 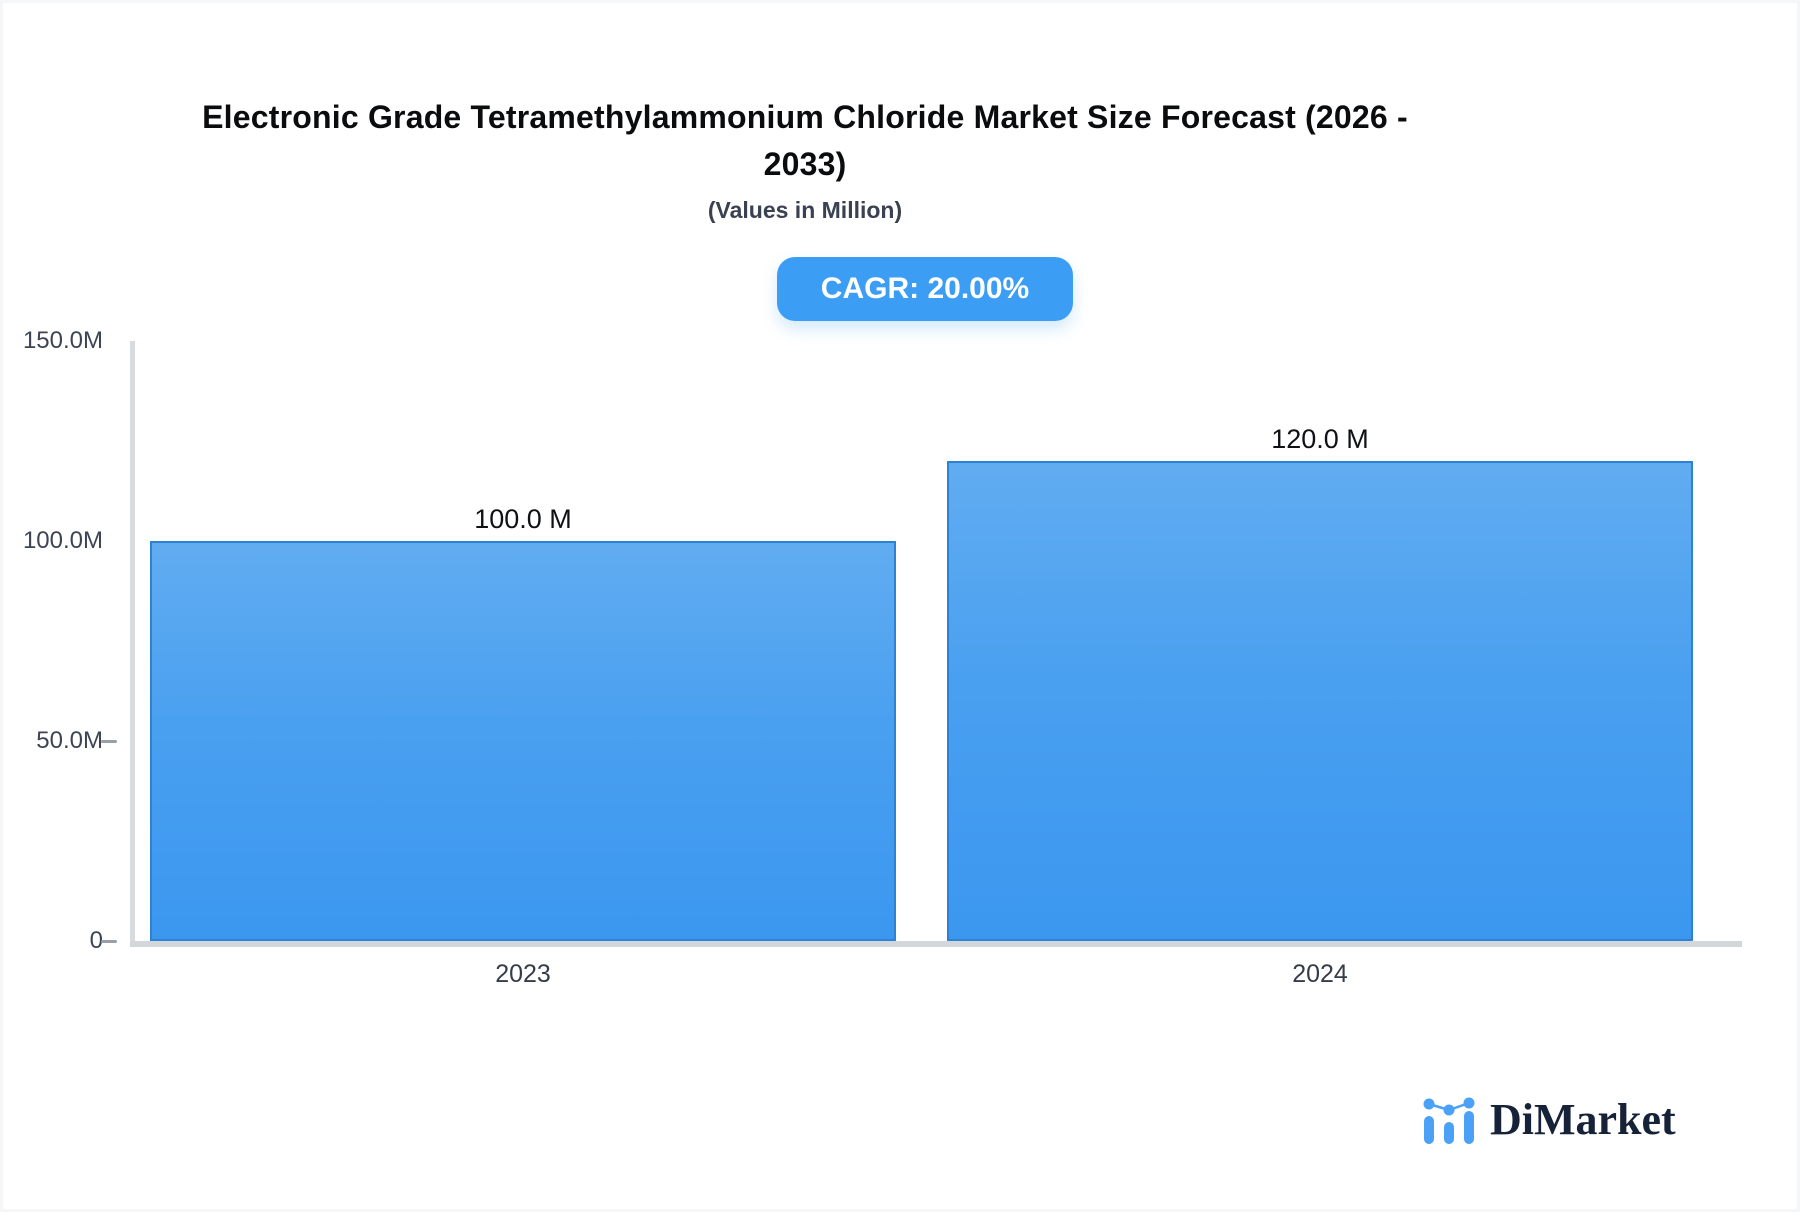 What do you see at coordinates (1320, 974) in the screenshot?
I see `x-axis-label-2024: 2024` at bounding box center [1320, 974].